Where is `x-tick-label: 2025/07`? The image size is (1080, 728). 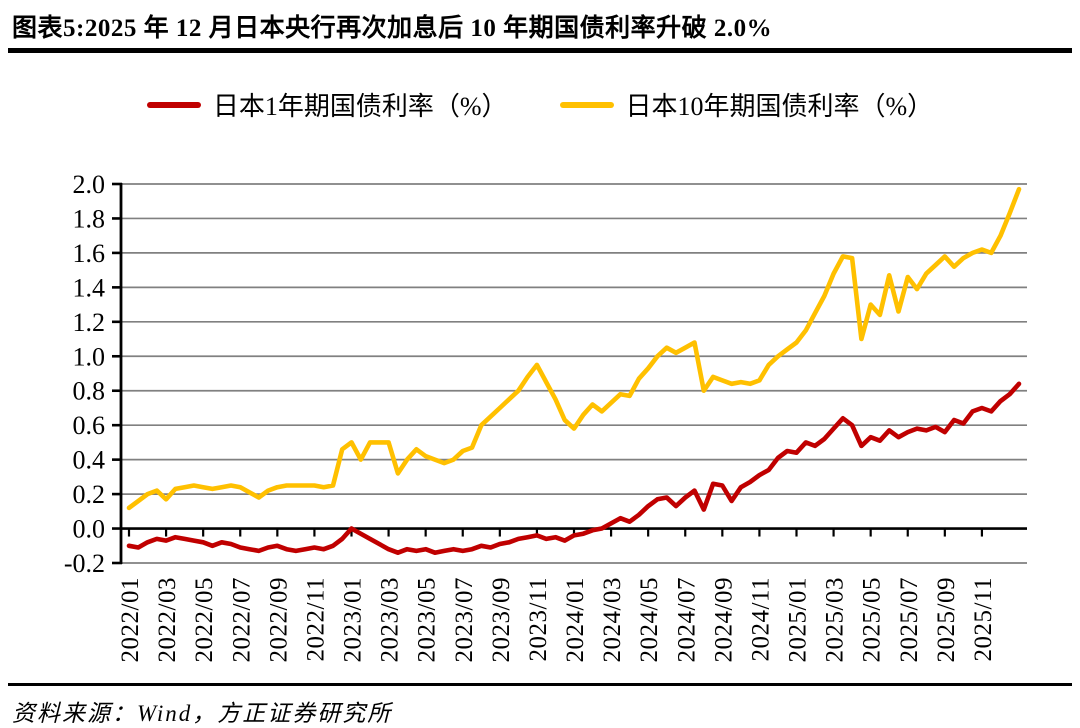 x-tick-label: 2025/07 is located at coordinates (909, 619).